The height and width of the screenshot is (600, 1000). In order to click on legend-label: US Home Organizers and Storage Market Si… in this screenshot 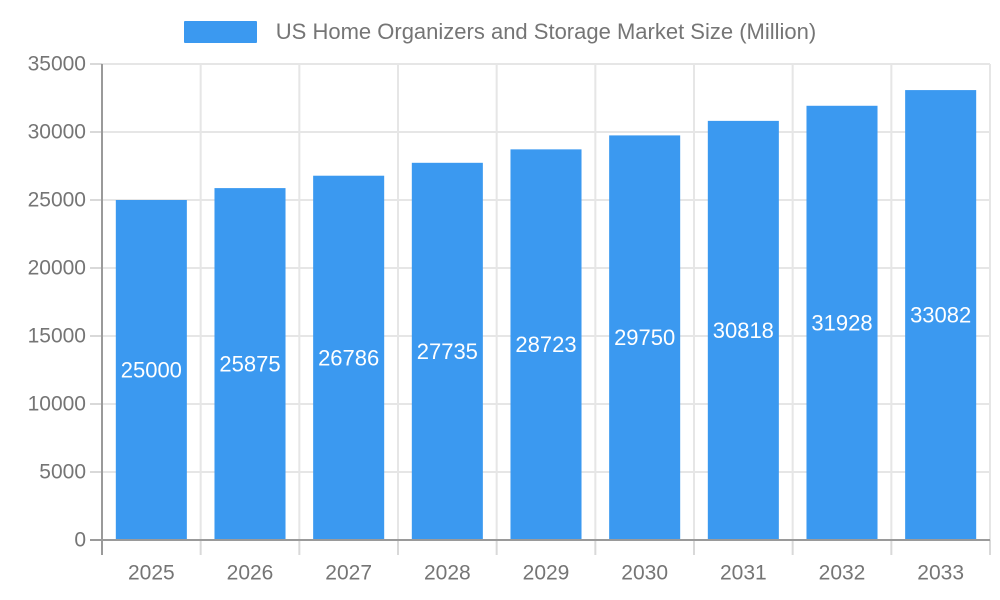, I will do `click(546, 31)`.